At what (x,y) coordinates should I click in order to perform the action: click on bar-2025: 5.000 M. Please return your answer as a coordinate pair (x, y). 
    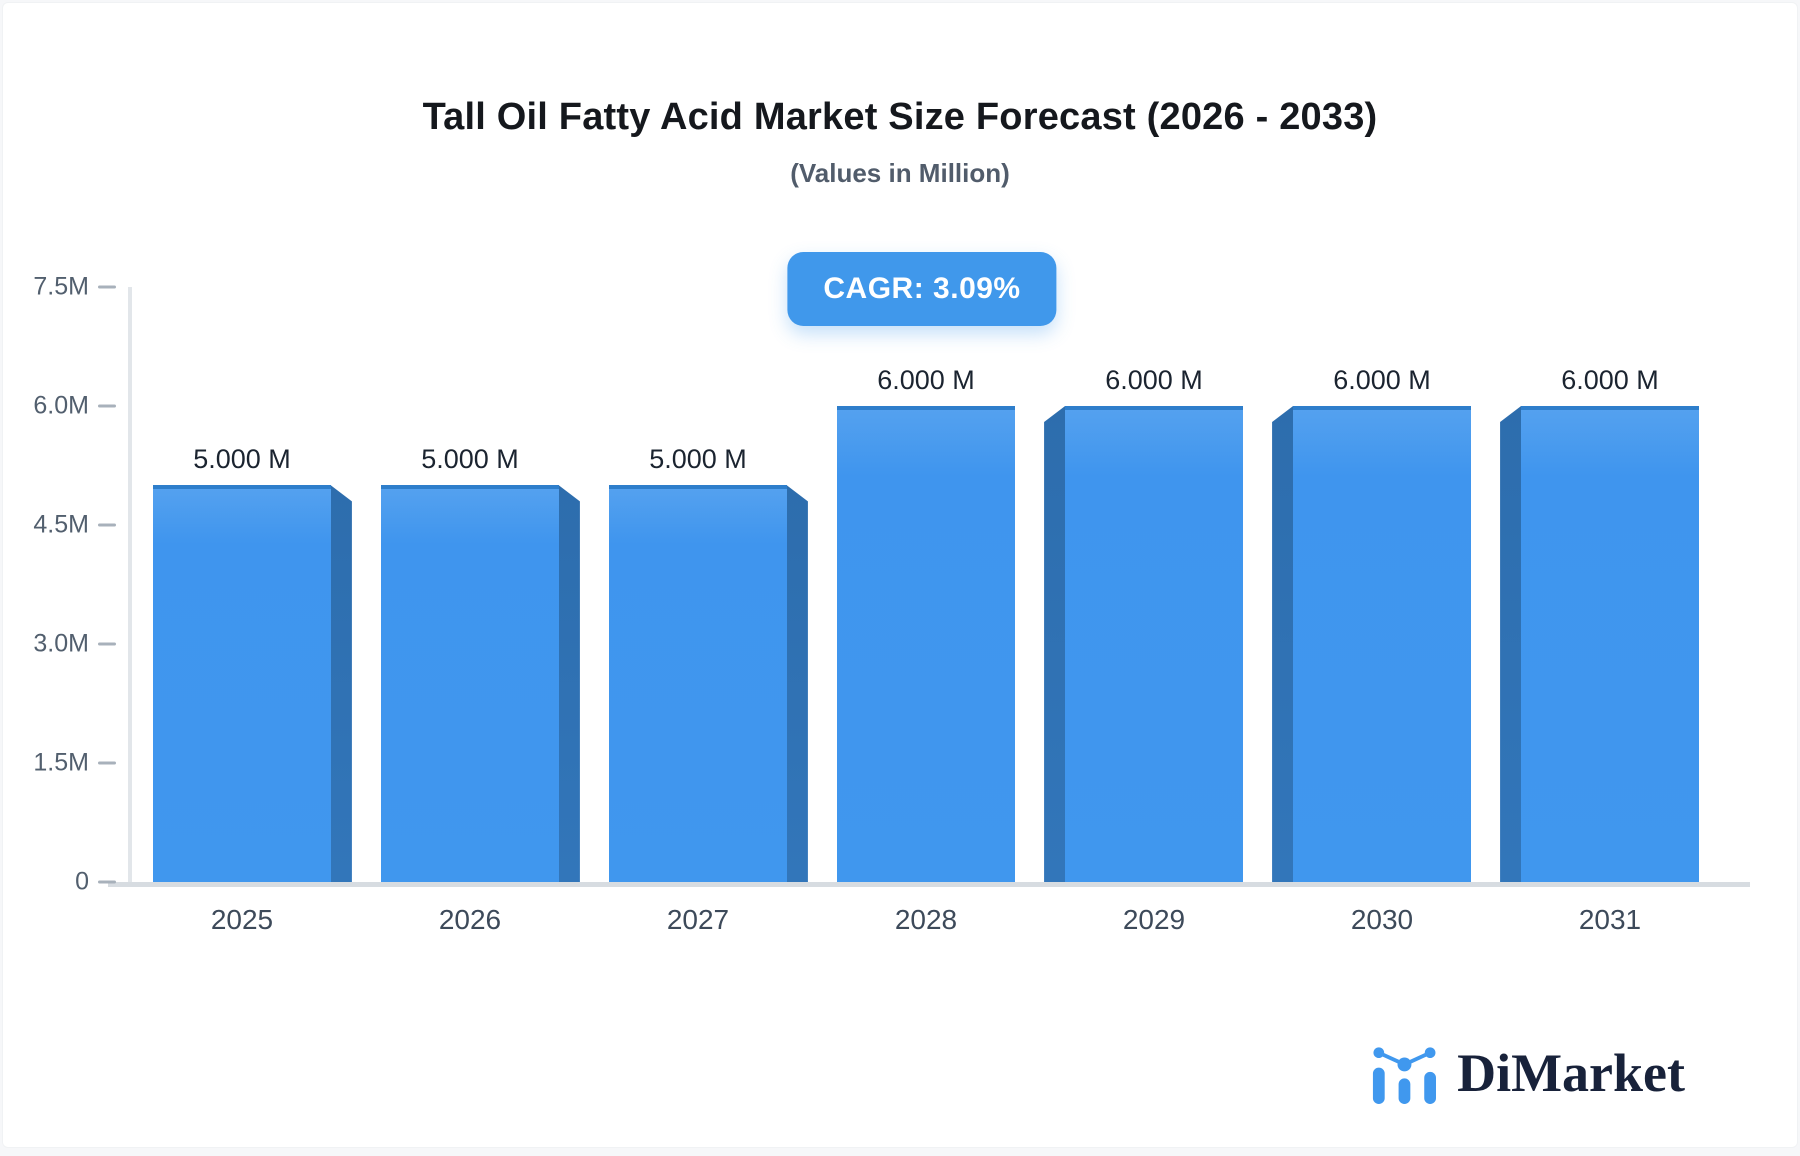
    Looking at the image, I should click on (252, 663).